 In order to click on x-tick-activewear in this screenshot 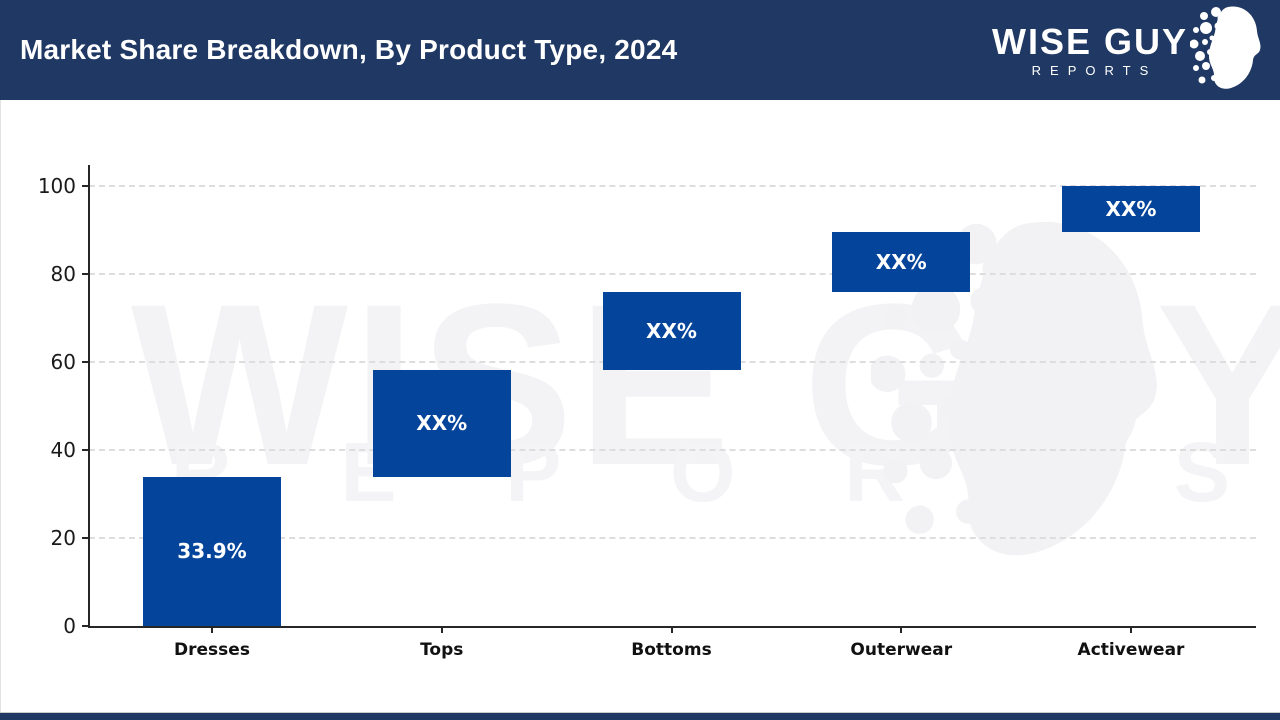, I will do `click(1131, 629)`.